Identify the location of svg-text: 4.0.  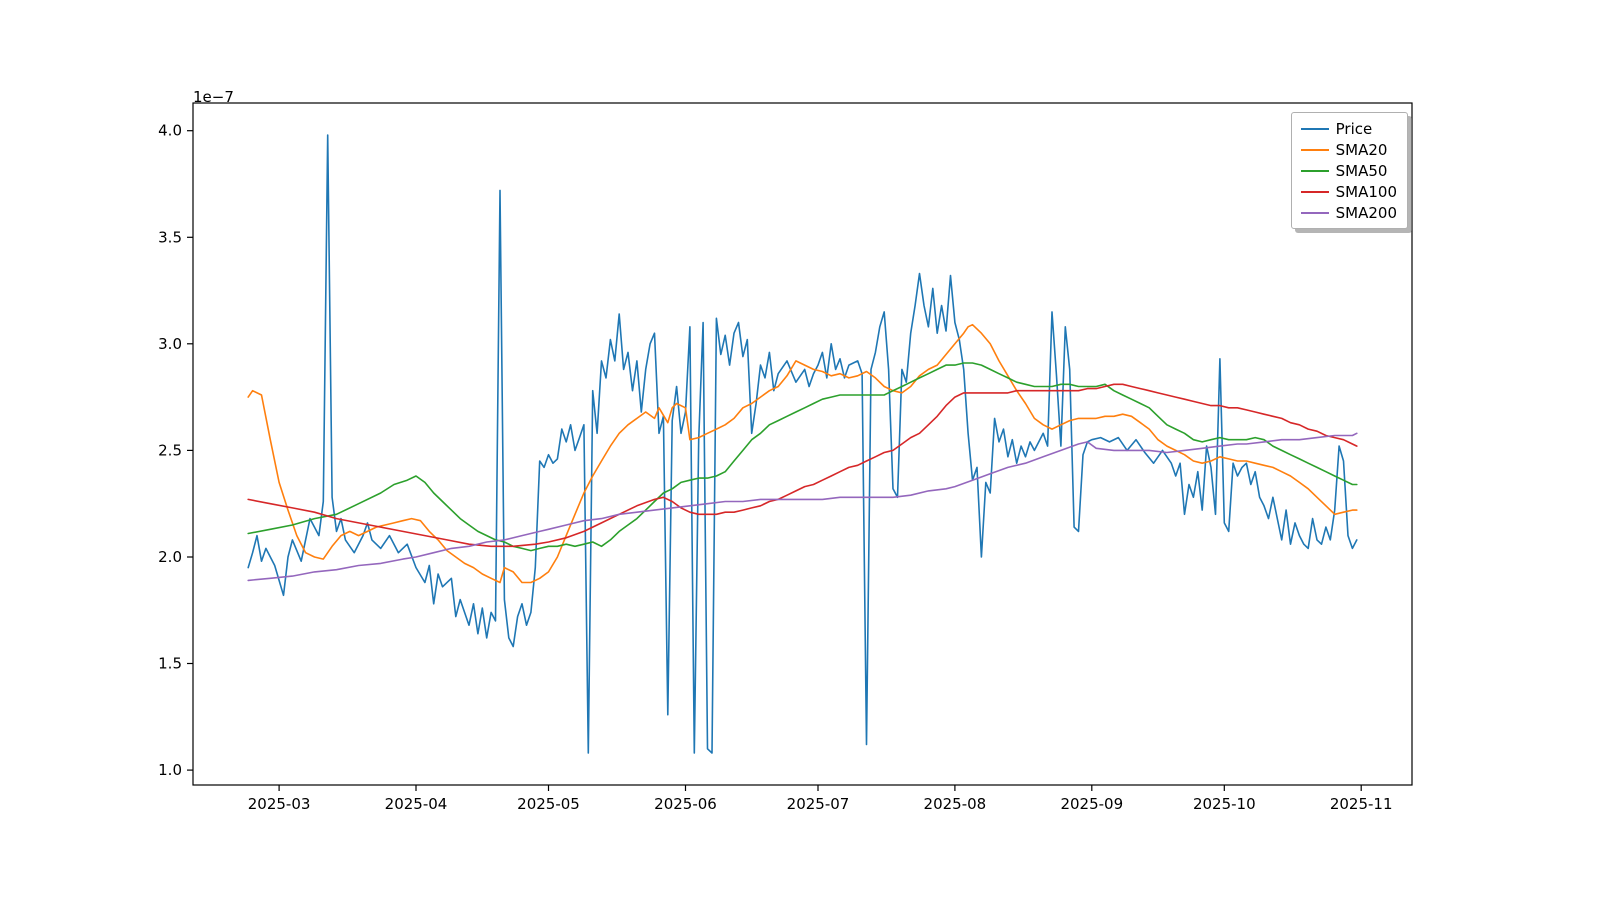
(170, 131).